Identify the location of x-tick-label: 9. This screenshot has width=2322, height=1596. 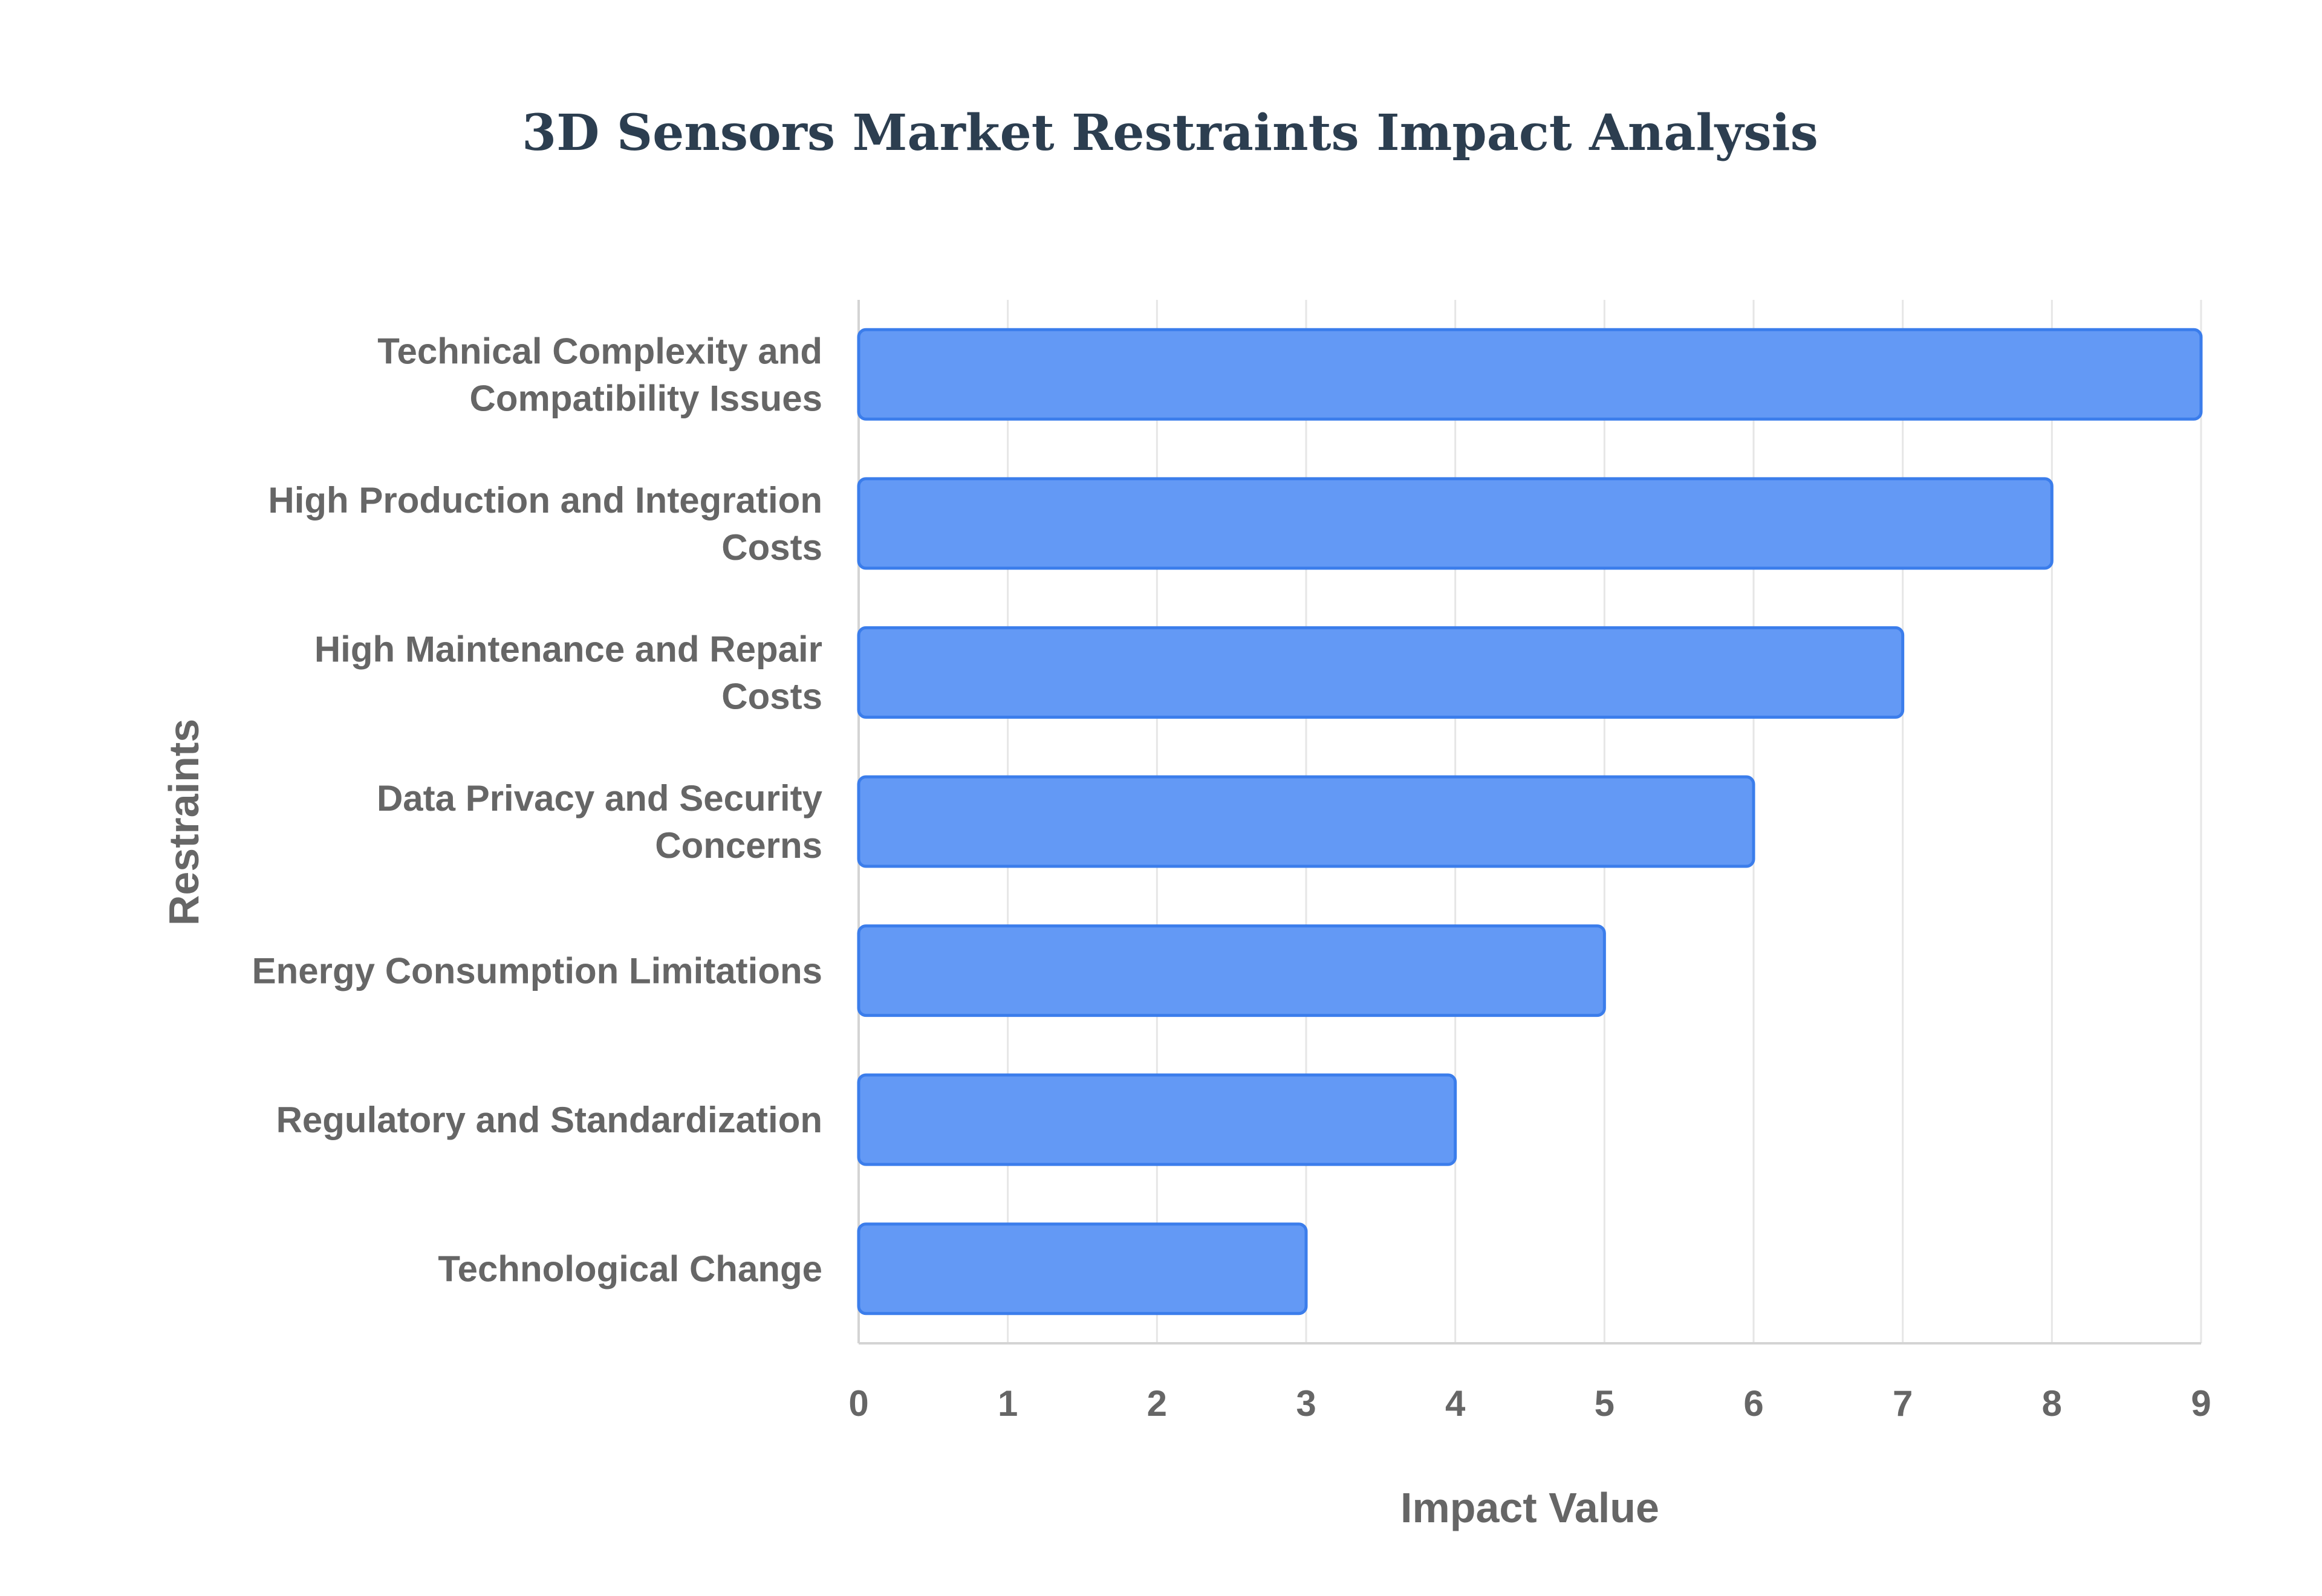
(2201, 1403).